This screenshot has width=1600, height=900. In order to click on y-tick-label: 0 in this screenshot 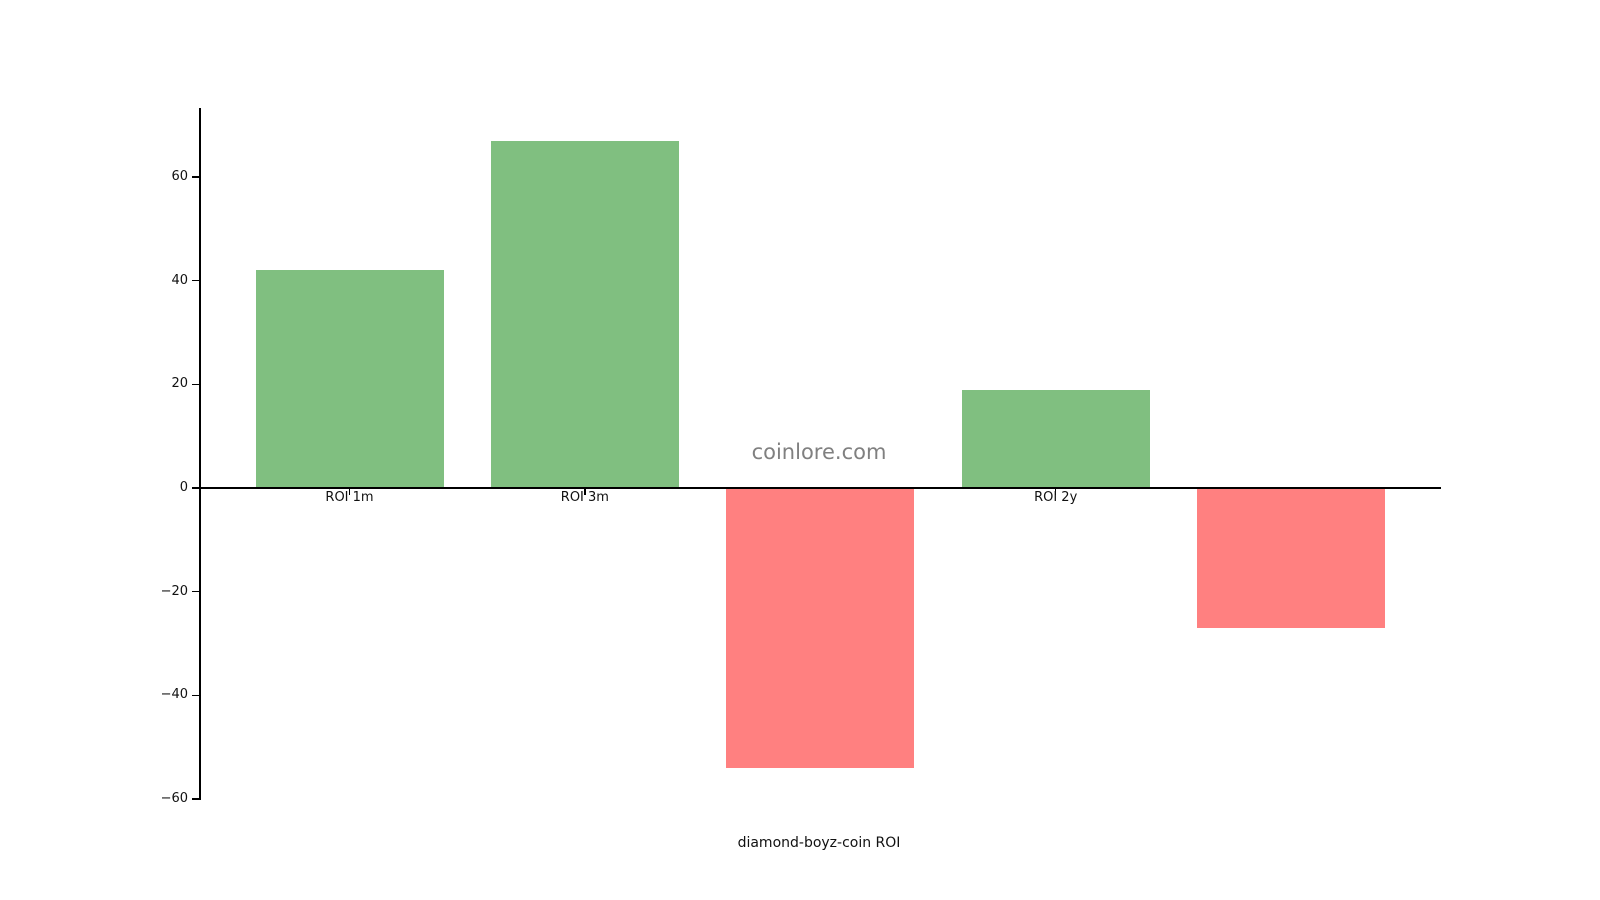, I will do `click(183, 487)`.